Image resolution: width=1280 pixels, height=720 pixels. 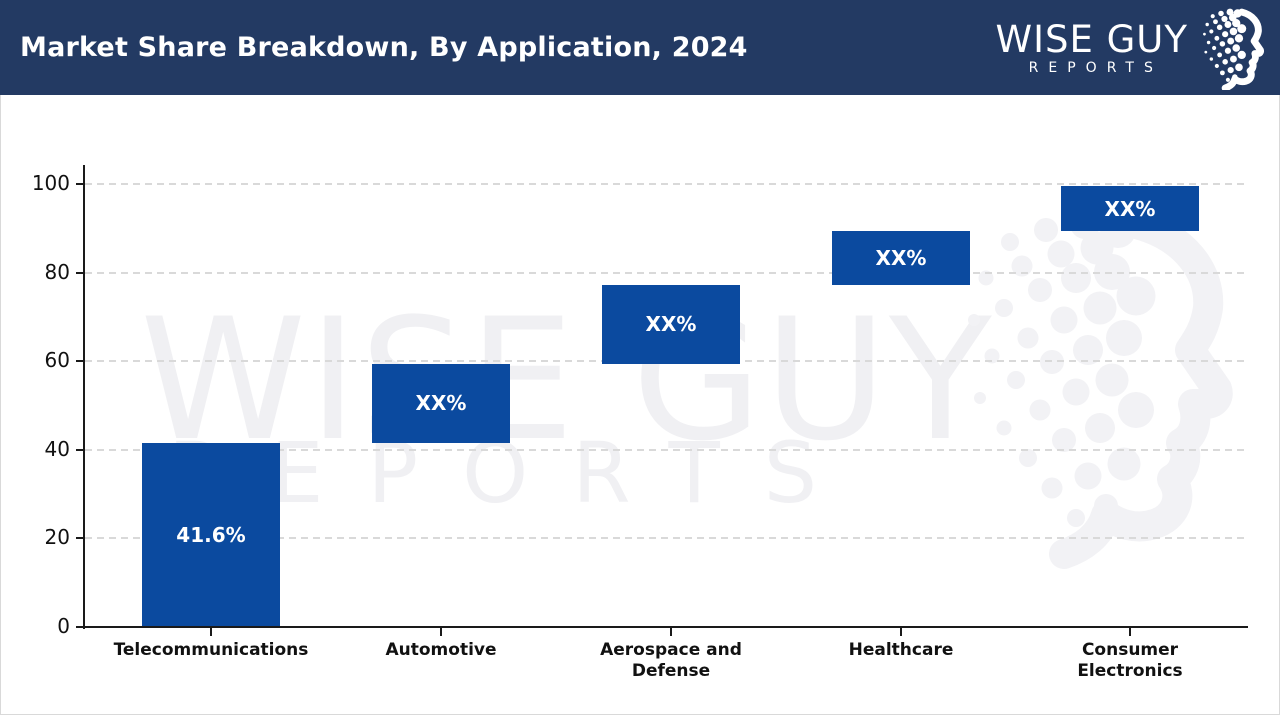 What do you see at coordinates (1095, 67) in the screenshot?
I see `logo-subtext: REPORTS` at bounding box center [1095, 67].